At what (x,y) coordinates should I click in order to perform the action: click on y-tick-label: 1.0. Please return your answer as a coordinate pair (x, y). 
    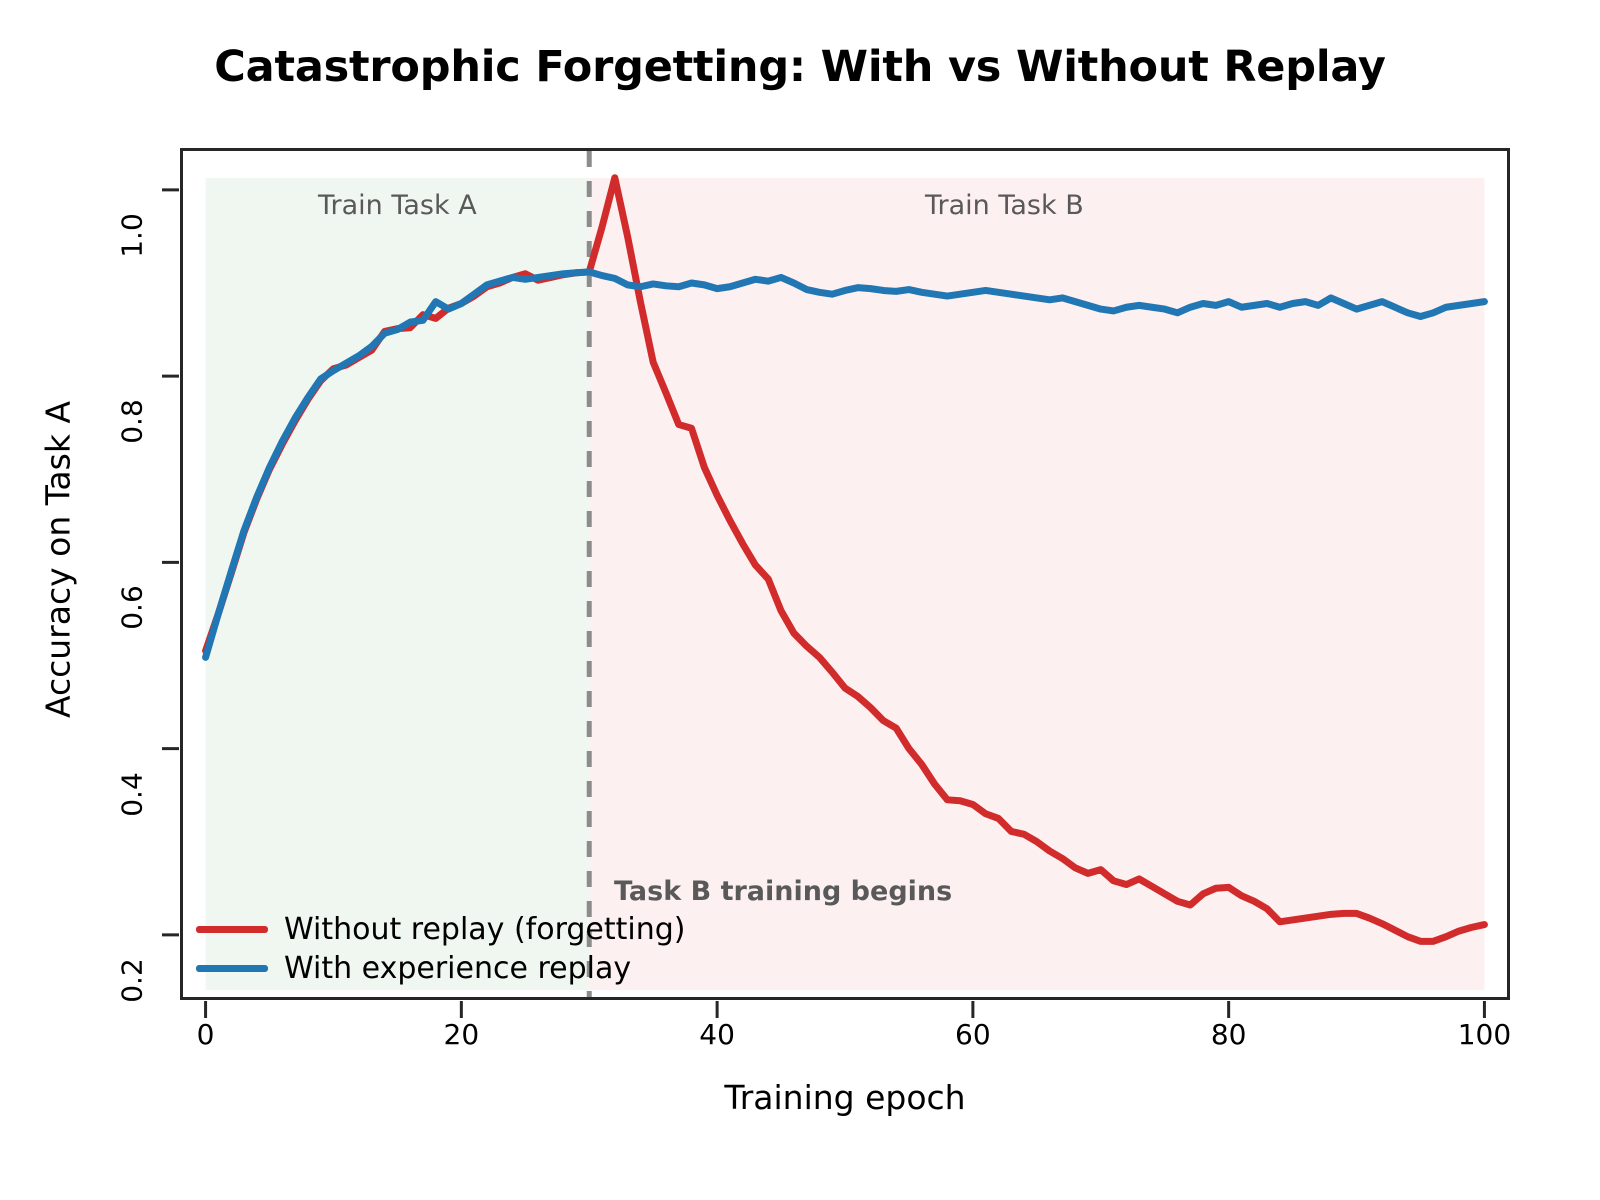
    Looking at the image, I should click on (132, 235).